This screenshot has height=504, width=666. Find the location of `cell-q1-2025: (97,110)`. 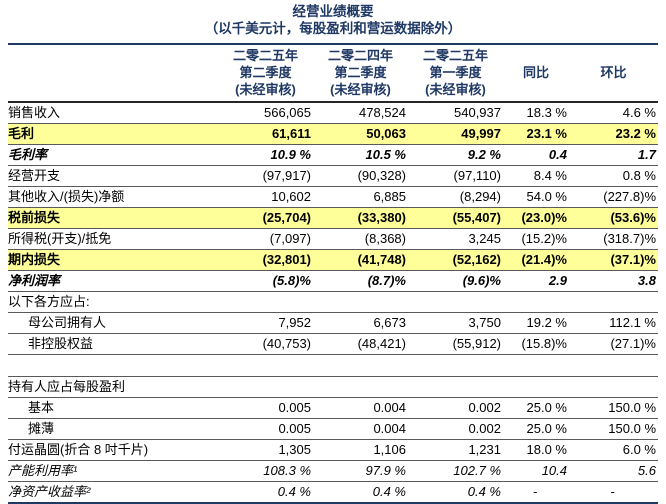

cell-q1-2025: (97,110) is located at coordinates (455, 176).